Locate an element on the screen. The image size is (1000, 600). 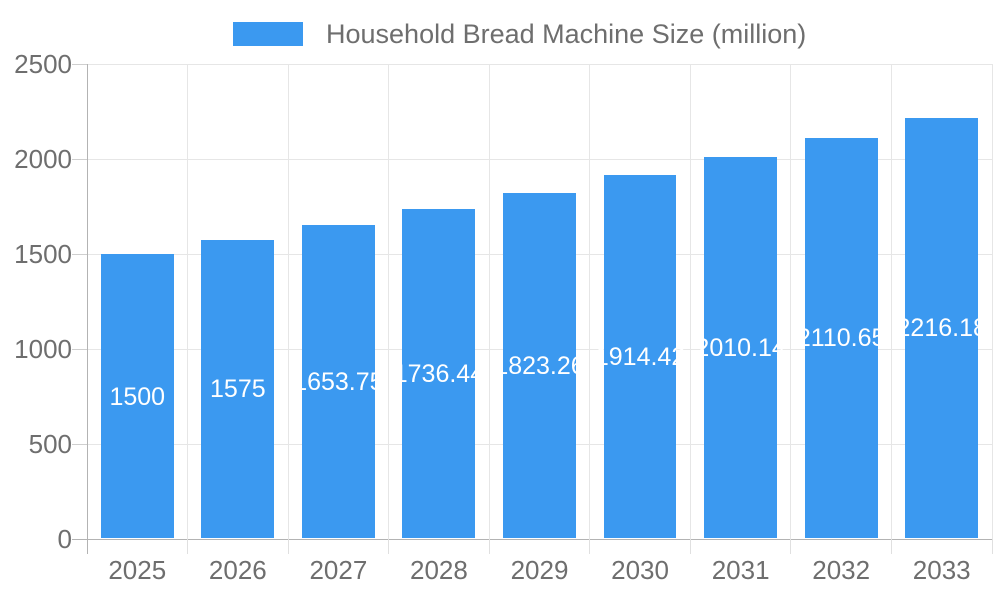
legend: Household Bread Machine Size (million) is located at coordinates (519, 34).